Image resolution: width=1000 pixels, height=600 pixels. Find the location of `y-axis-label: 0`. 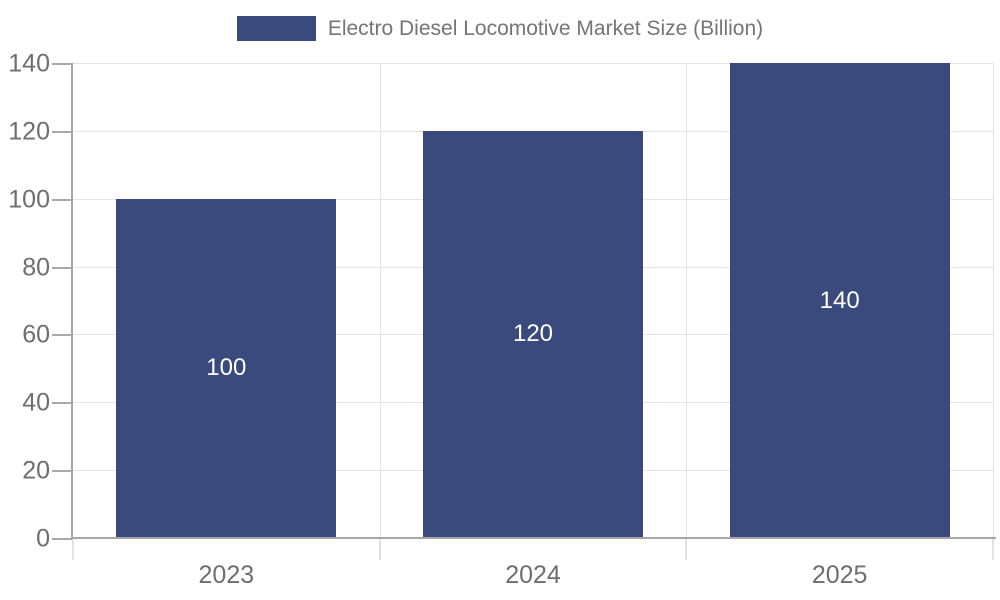

y-axis-label: 0 is located at coordinates (43, 538).